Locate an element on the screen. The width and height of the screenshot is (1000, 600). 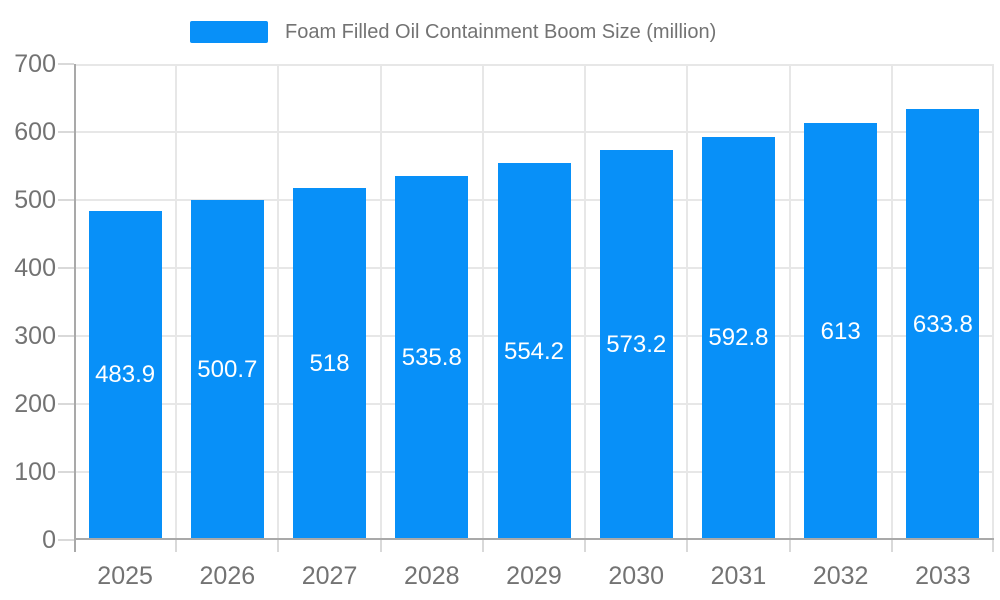
bar-2031: 592.8 is located at coordinates (738, 338).